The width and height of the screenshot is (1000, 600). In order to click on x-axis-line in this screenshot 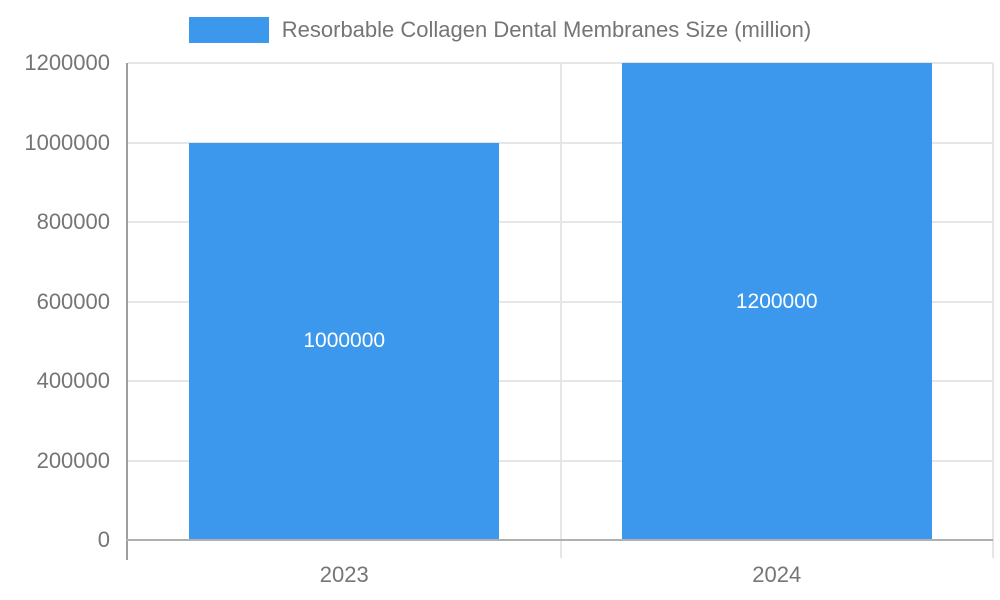, I will do `click(559, 540)`.